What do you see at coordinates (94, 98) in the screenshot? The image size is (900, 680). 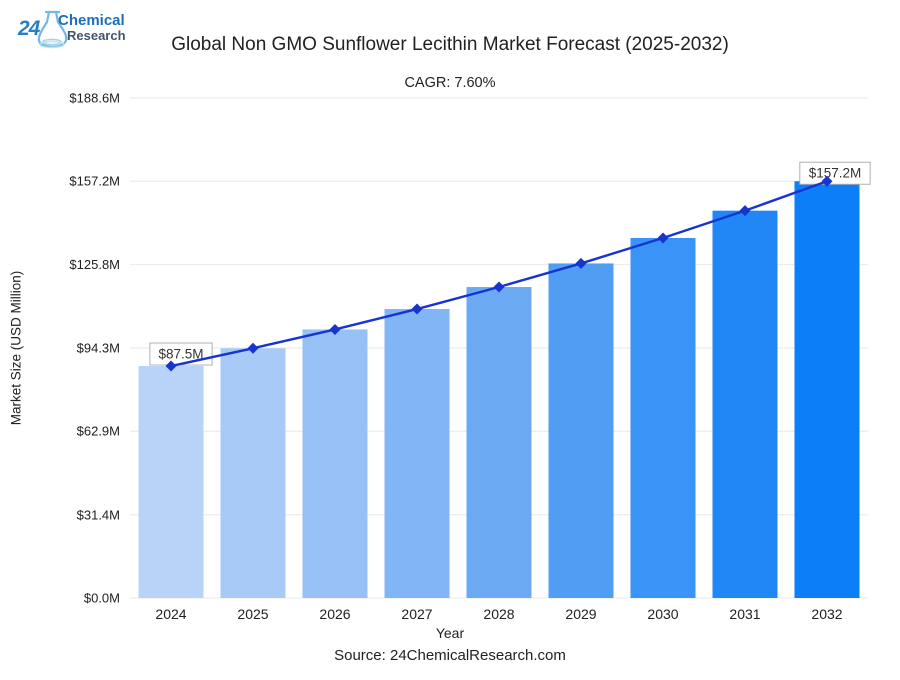 I see `y-tick-label: $188.6M` at bounding box center [94, 98].